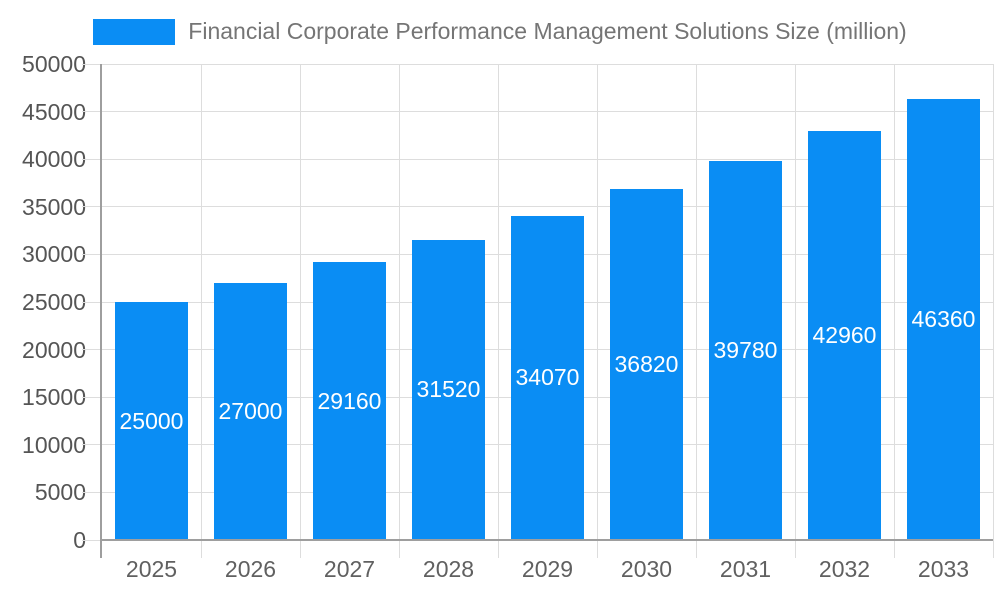  Describe the element at coordinates (54, 159) in the screenshot. I see `y-tick-label-40000: 40000` at that location.